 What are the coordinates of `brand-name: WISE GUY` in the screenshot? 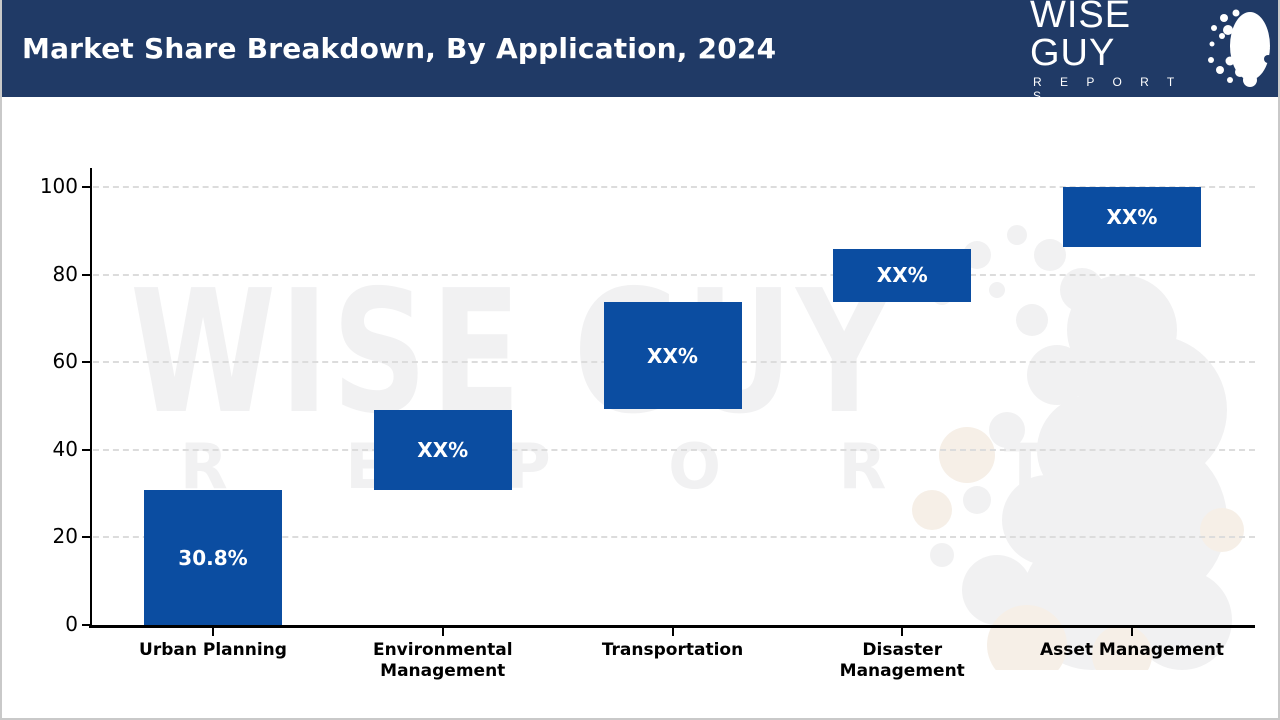 It's located at (1081, 37).